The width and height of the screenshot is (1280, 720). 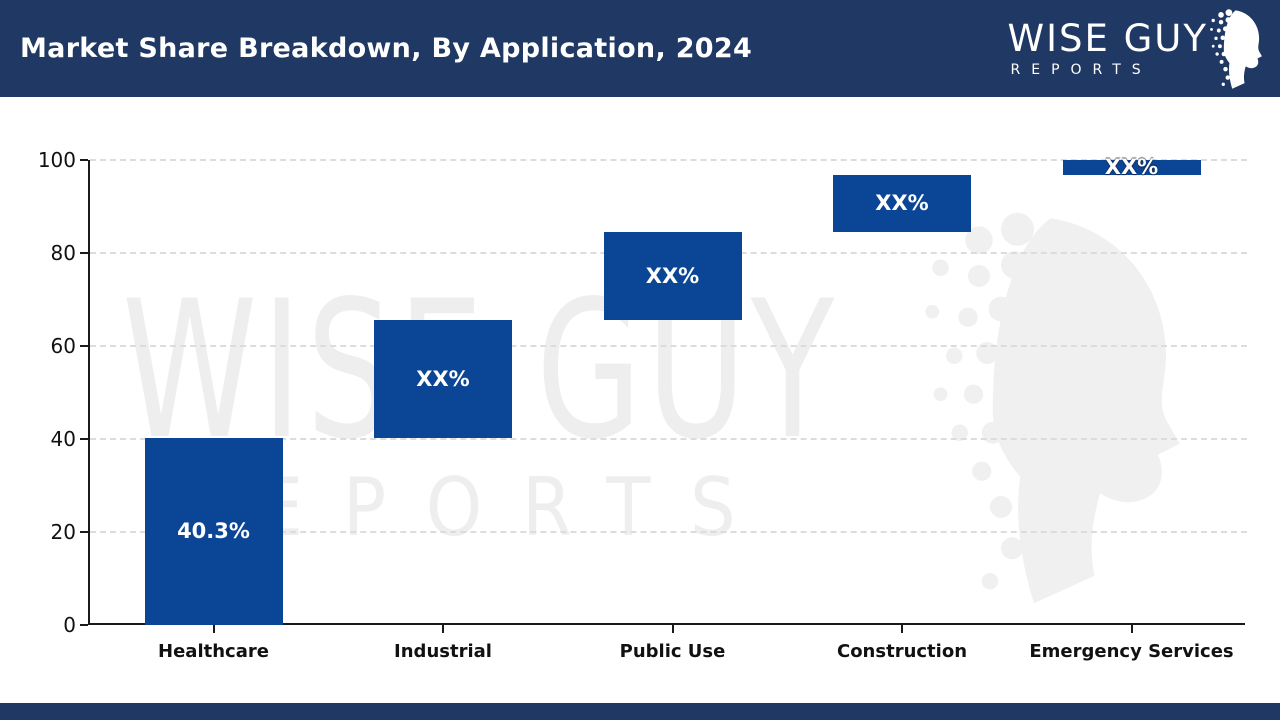 I want to click on bar-healthcare: 40.3%, so click(x=213, y=531).